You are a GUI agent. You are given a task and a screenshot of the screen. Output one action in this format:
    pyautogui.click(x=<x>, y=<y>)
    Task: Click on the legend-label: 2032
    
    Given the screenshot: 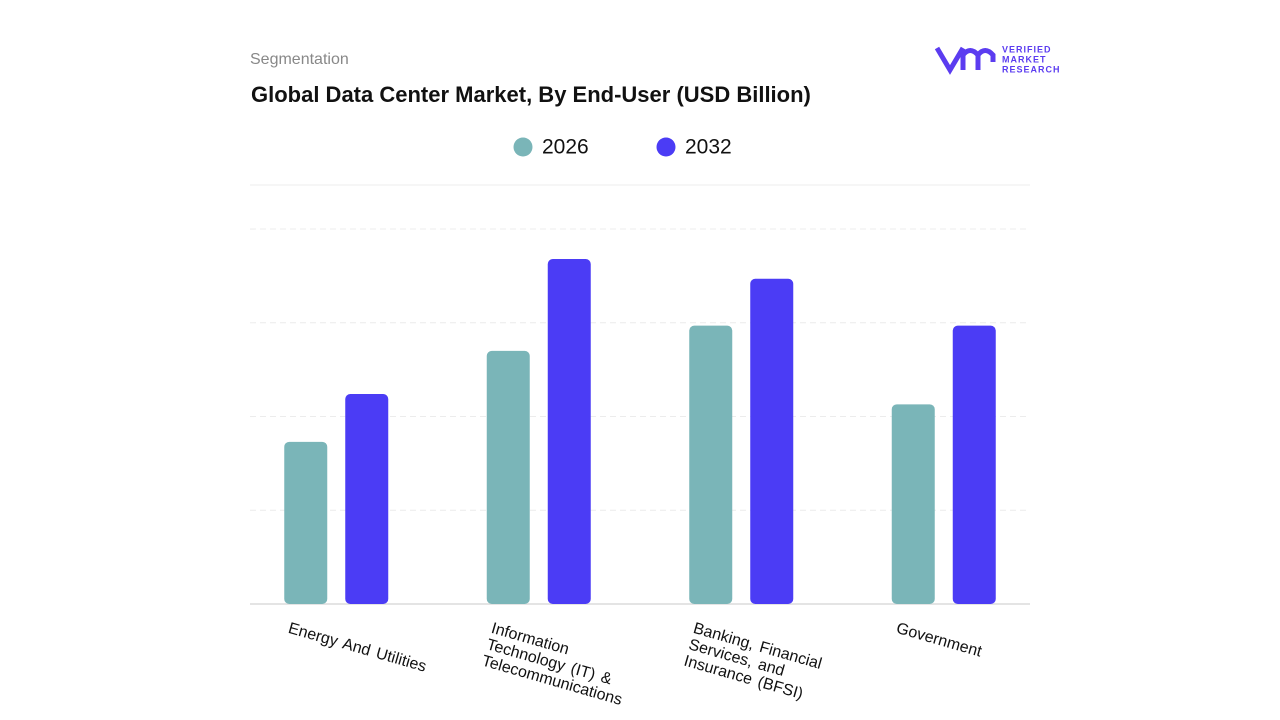 What is the action you would take?
    pyautogui.click(x=708, y=147)
    